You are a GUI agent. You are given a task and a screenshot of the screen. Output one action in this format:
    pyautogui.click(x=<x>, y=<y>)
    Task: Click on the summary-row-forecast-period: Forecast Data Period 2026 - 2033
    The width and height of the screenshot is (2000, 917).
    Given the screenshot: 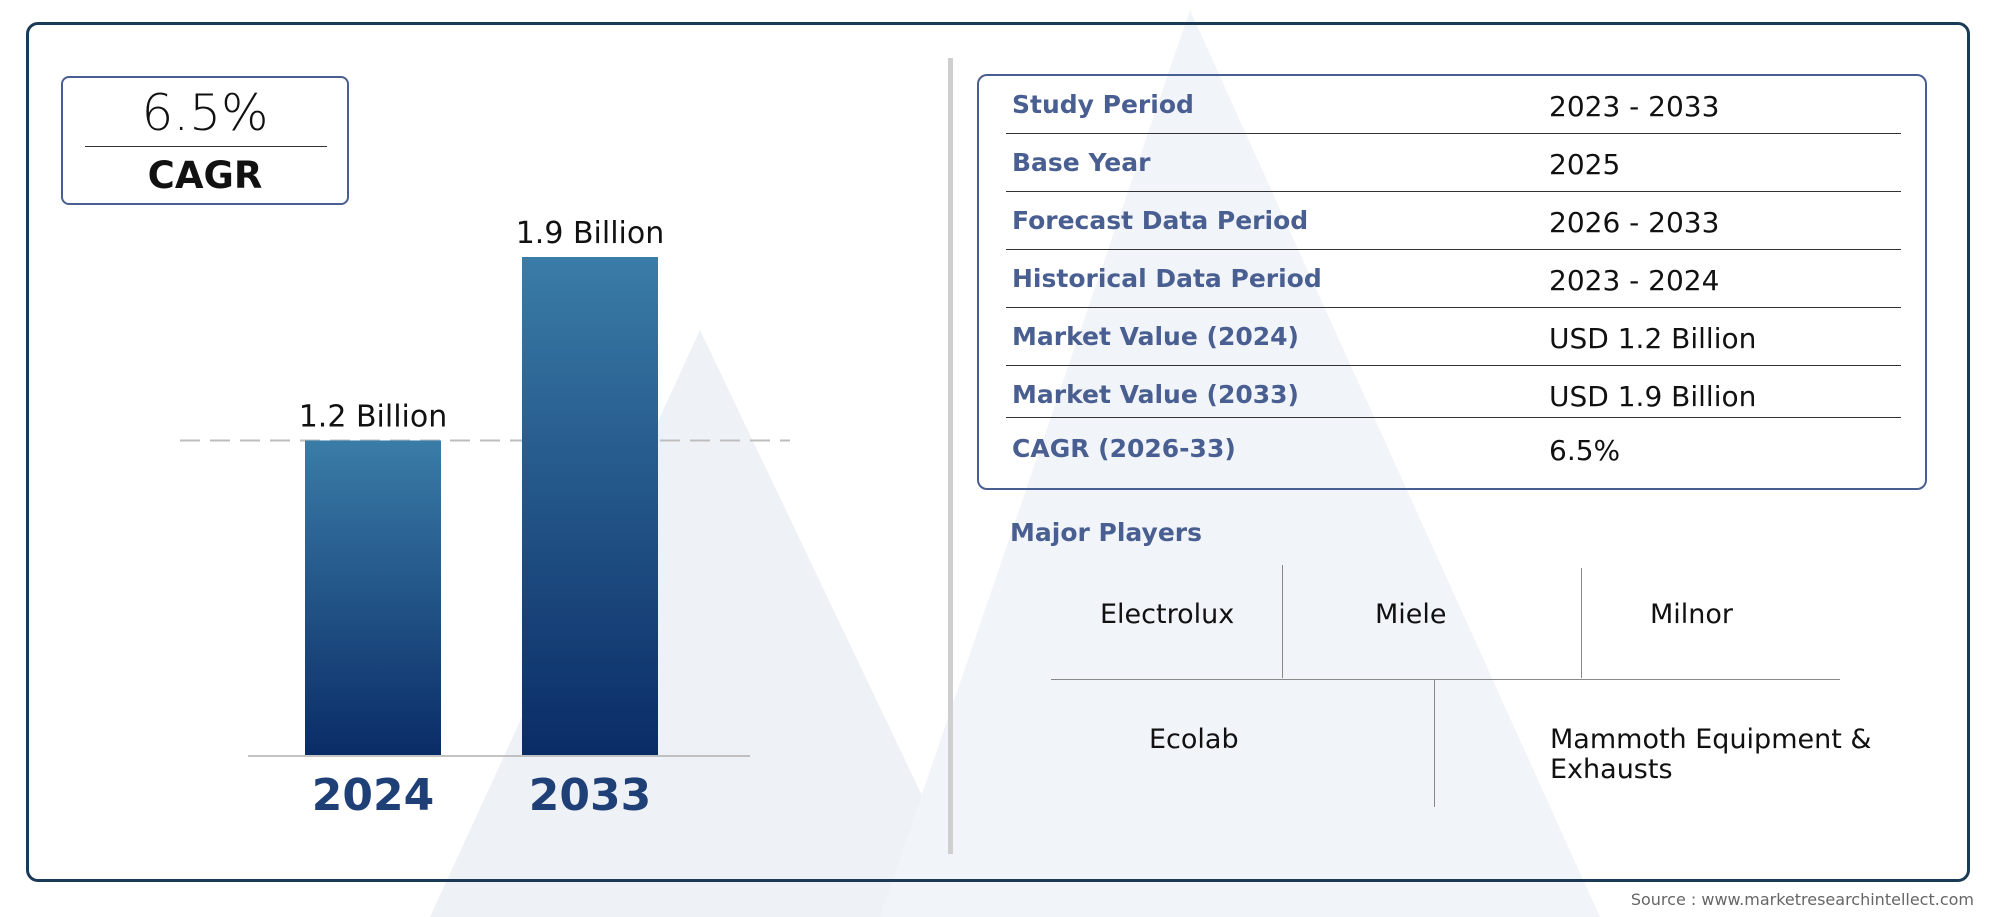 What is the action you would take?
    pyautogui.click(x=1453, y=221)
    